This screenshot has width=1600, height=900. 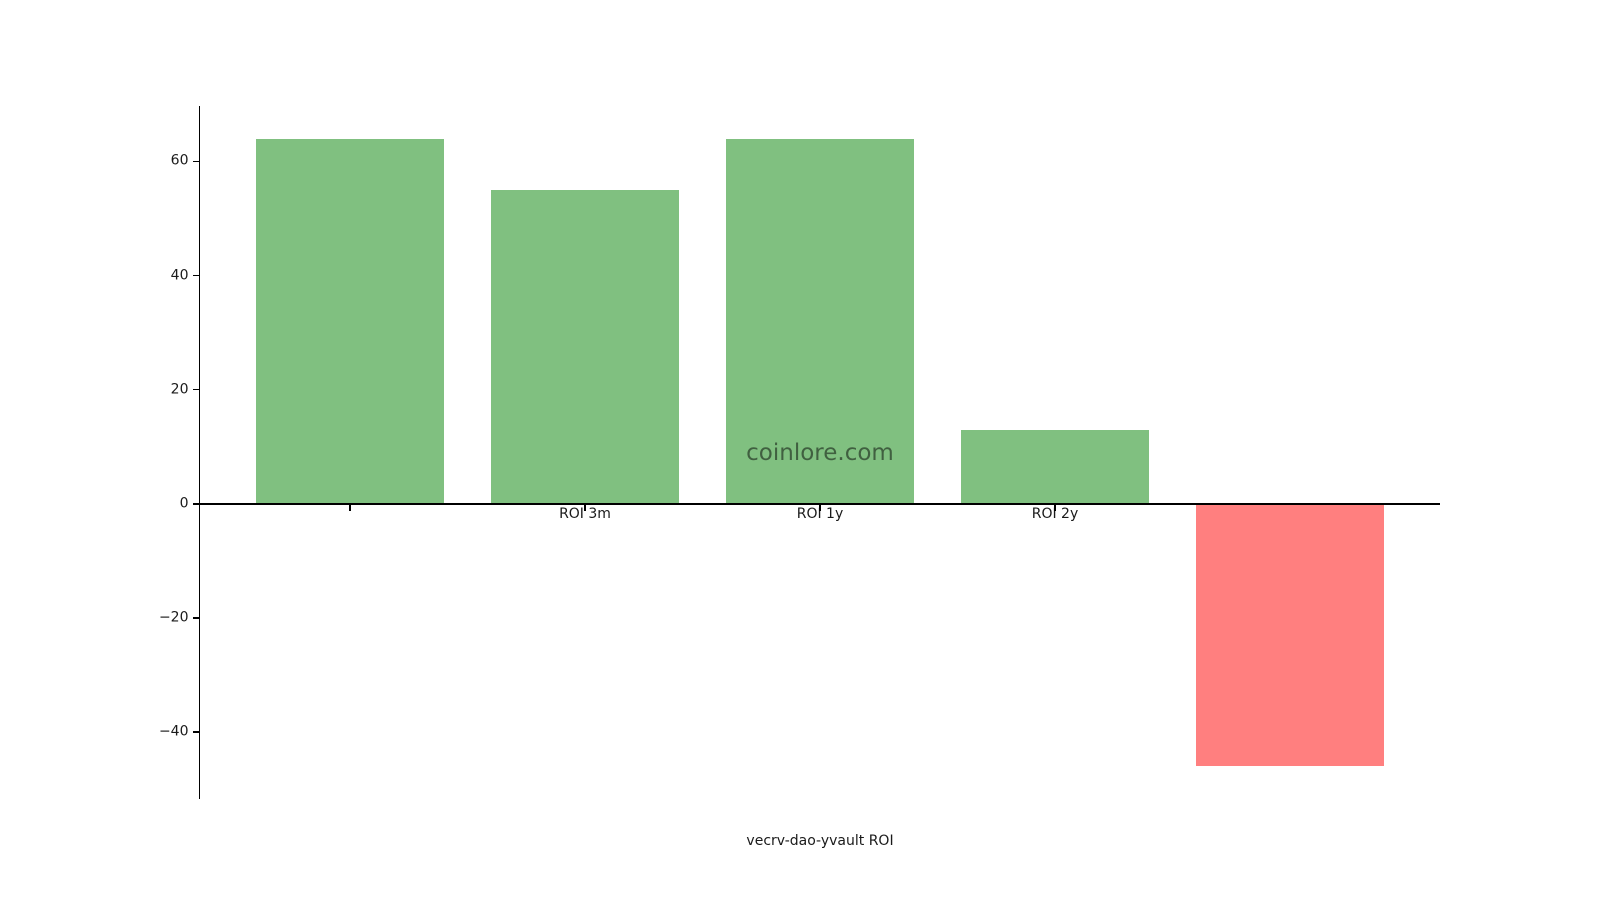 I want to click on bar-roi-1y, so click(x=820, y=321).